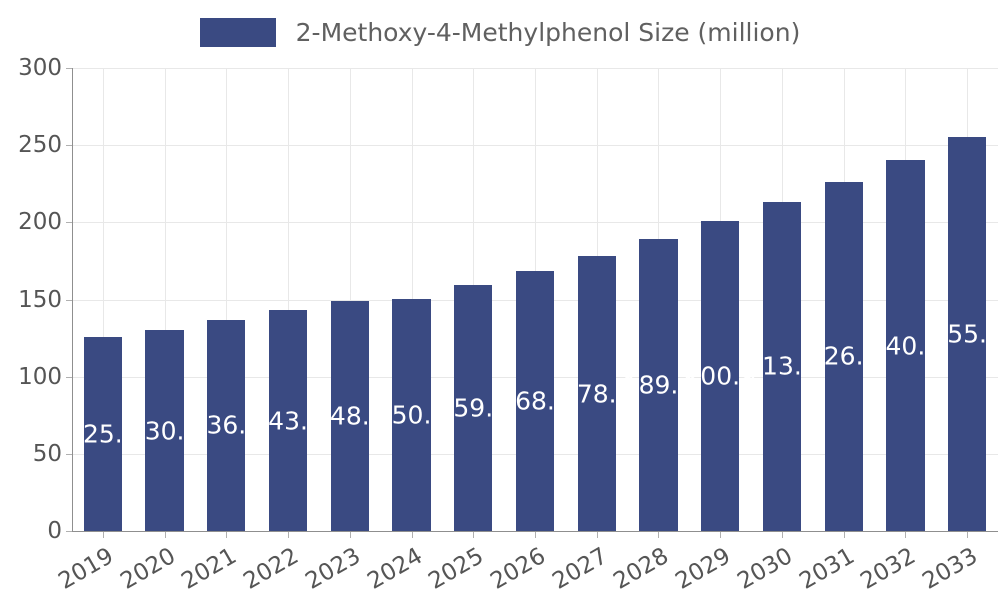 The image size is (1000, 600). I want to click on x-tick-label: 2033, so click(950, 569).